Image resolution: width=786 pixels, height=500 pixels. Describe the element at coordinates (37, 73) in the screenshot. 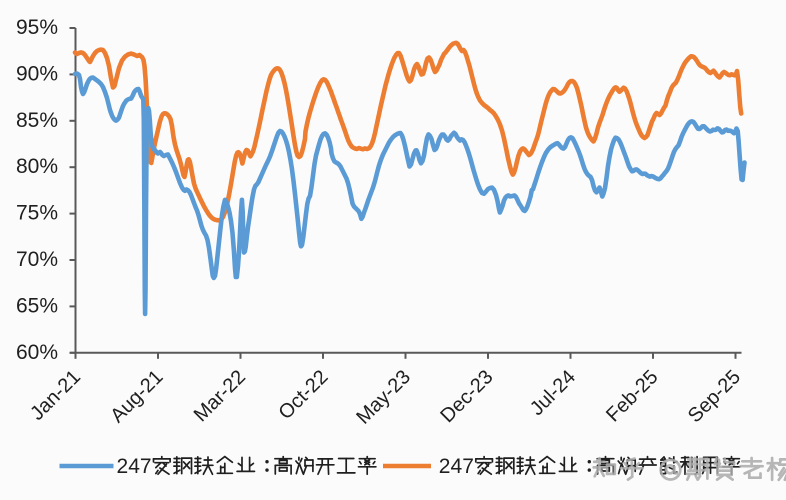

I see `svg-text: 90%` at that location.